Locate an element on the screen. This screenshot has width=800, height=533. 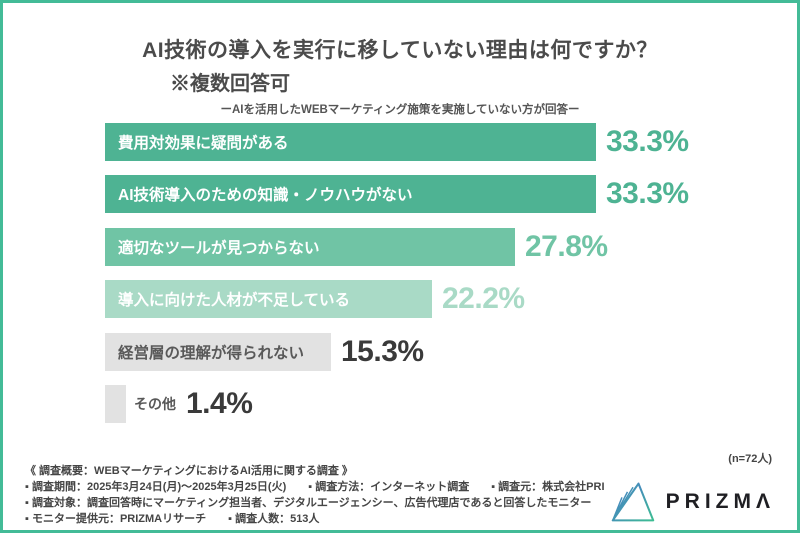
bar-row: 導入に向けた人材が不足している 22.2% is located at coordinates (315, 299).